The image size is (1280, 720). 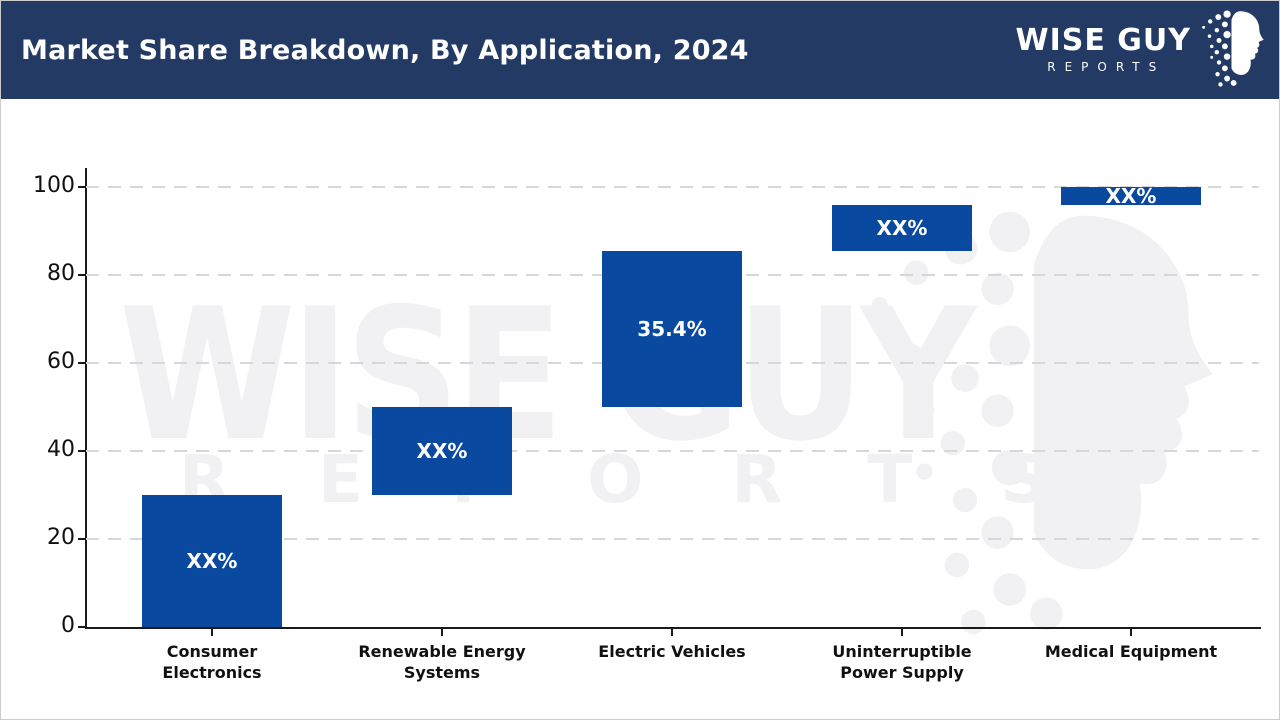 I want to click on x-axis-line, so click(x=673, y=628).